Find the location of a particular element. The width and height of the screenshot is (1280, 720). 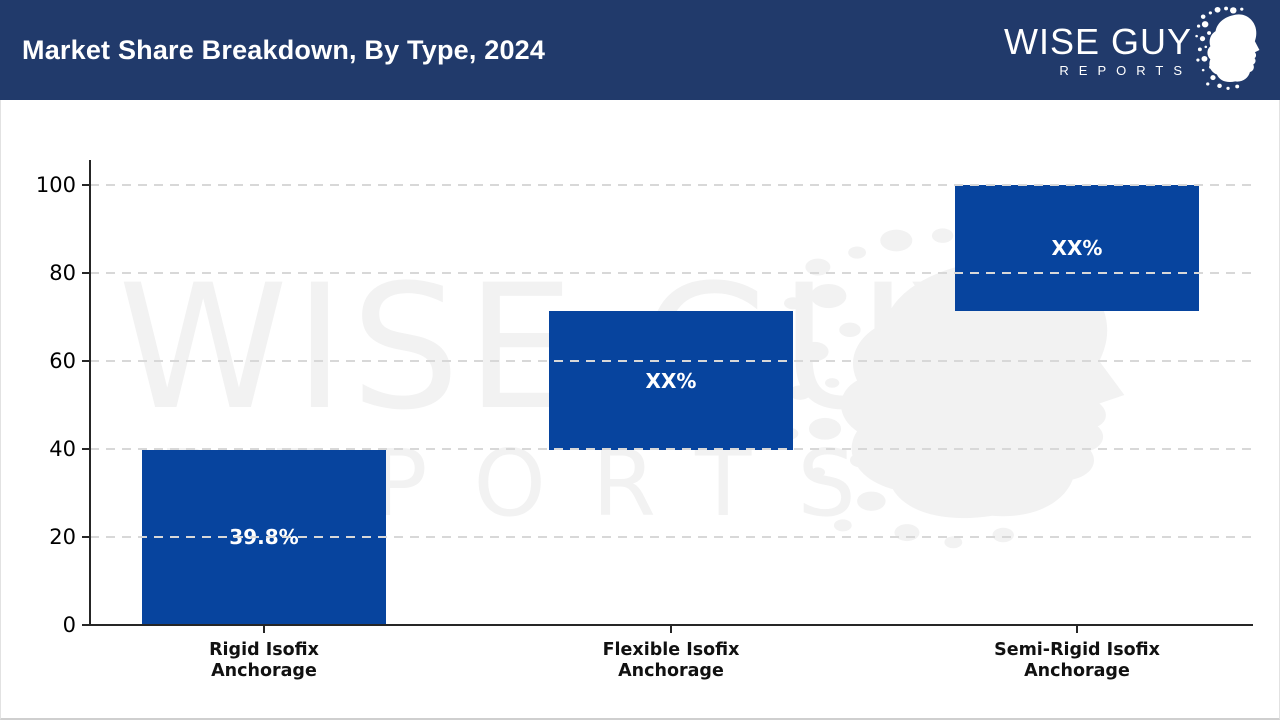

x-category-label: Rigid Isofix Anchorage is located at coordinates (264, 661).